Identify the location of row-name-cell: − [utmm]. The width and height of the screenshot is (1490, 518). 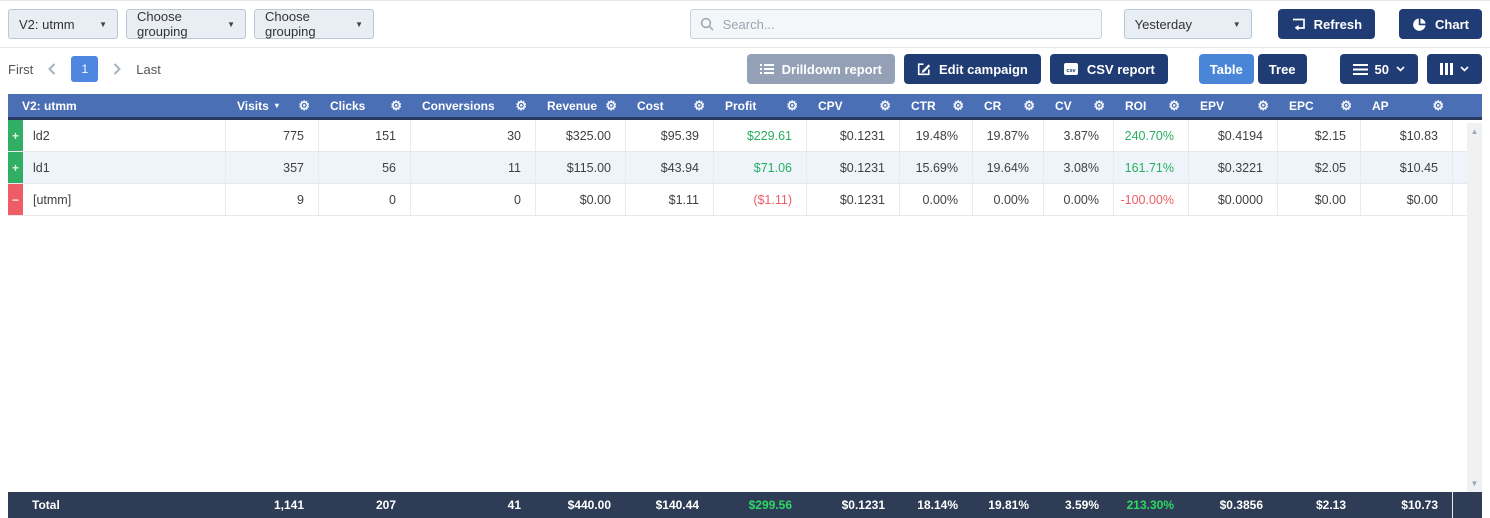
(116, 199).